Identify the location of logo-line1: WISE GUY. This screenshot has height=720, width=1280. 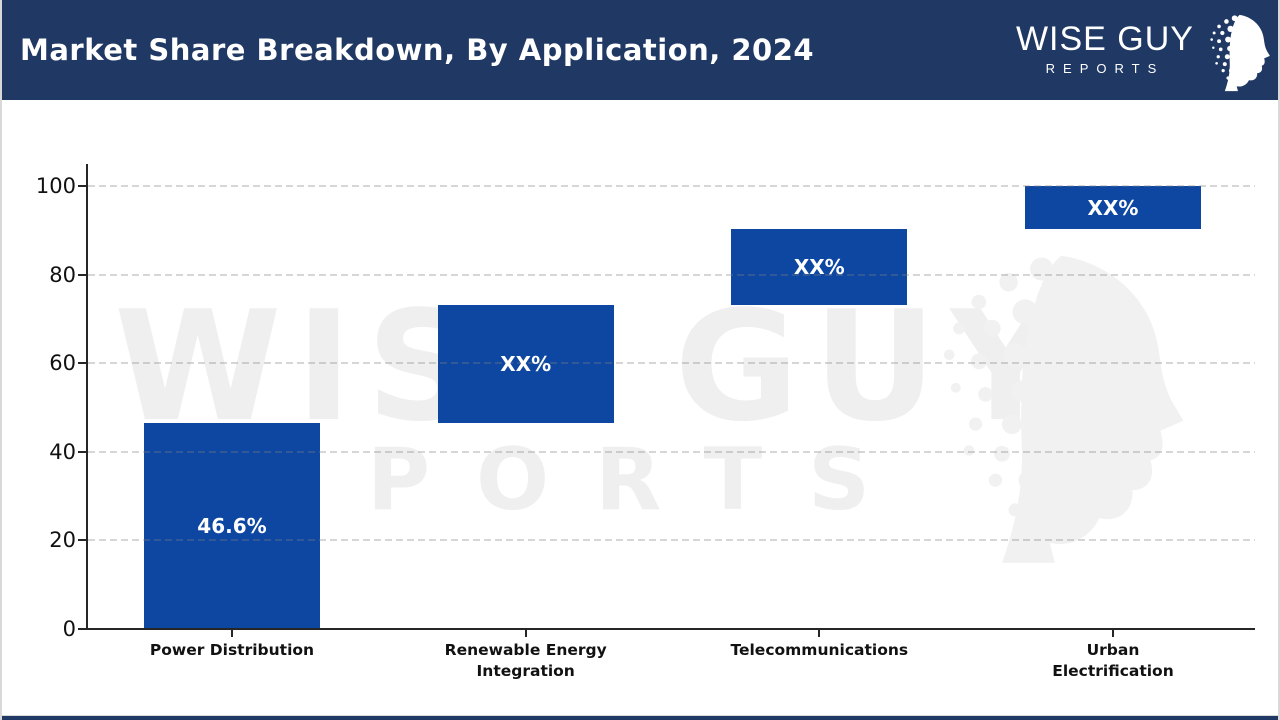
(1104, 39).